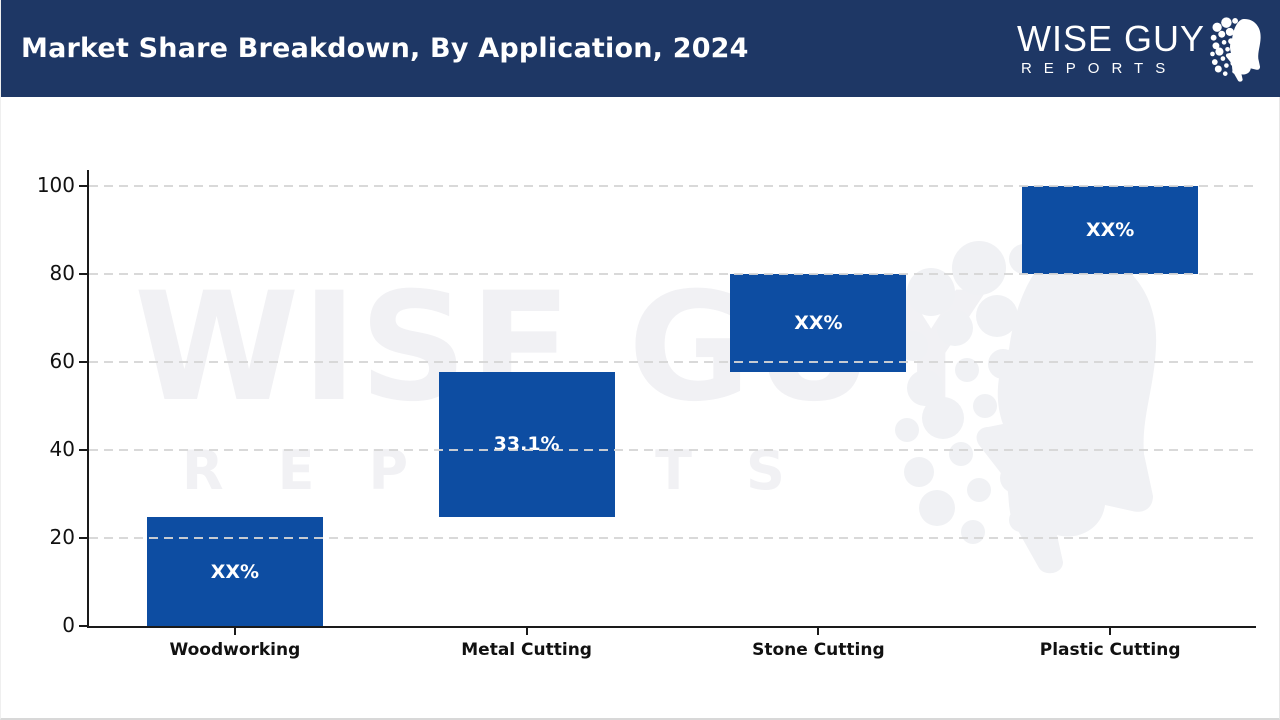 This screenshot has height=720, width=1280. Describe the element at coordinates (1110, 38) in the screenshot. I see `brand-name: WISE GUY` at that location.